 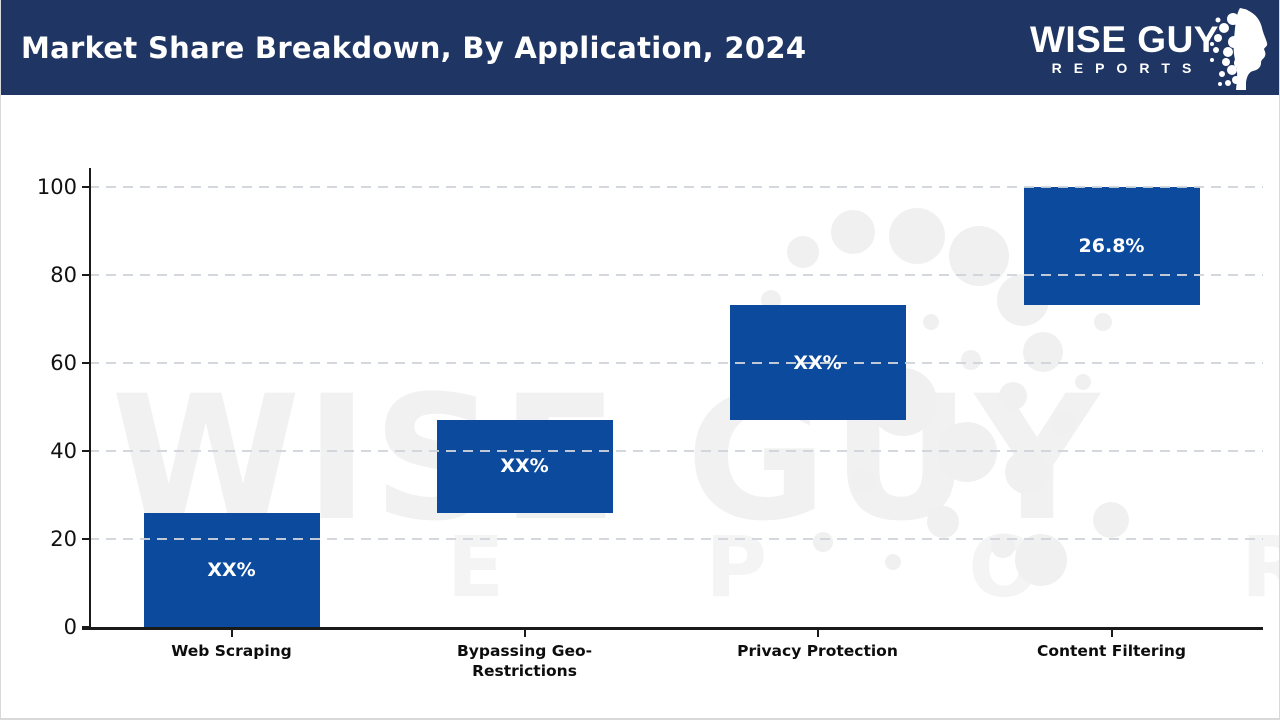 I want to click on bar-content-filtering, so click(x=1111, y=246).